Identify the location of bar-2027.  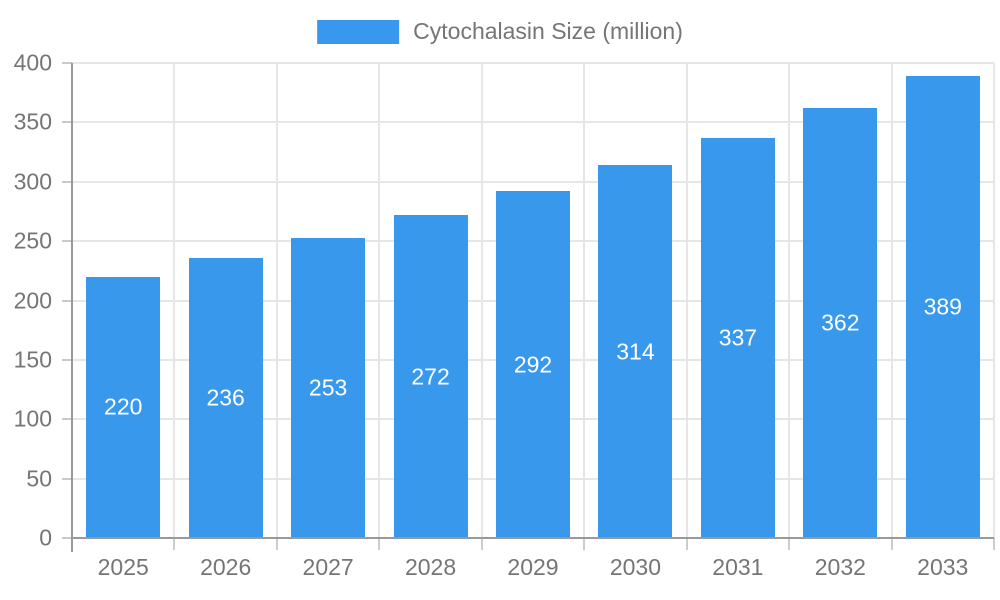
(328, 387).